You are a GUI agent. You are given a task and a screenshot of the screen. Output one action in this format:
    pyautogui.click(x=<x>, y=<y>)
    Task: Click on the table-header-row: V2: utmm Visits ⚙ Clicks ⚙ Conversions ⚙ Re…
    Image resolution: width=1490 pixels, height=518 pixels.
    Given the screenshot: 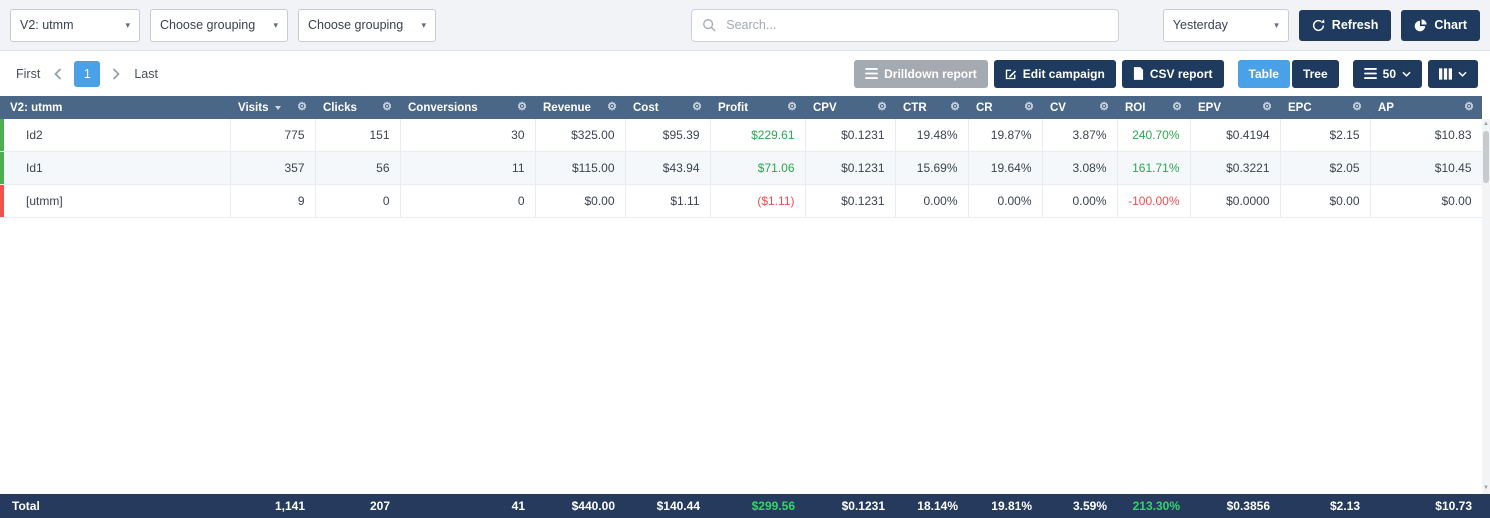 What is the action you would take?
    pyautogui.click(x=741, y=107)
    